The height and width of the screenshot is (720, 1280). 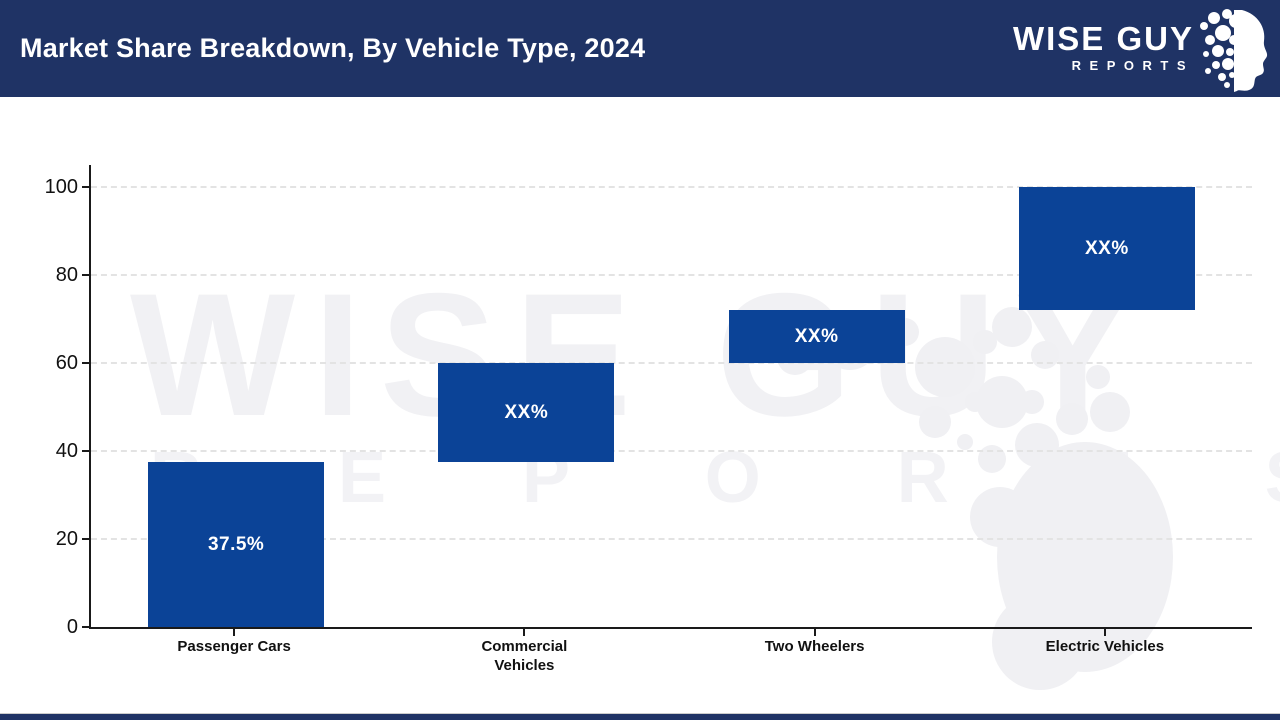 I want to click on x-category-label: Two Wheelers, so click(x=814, y=646).